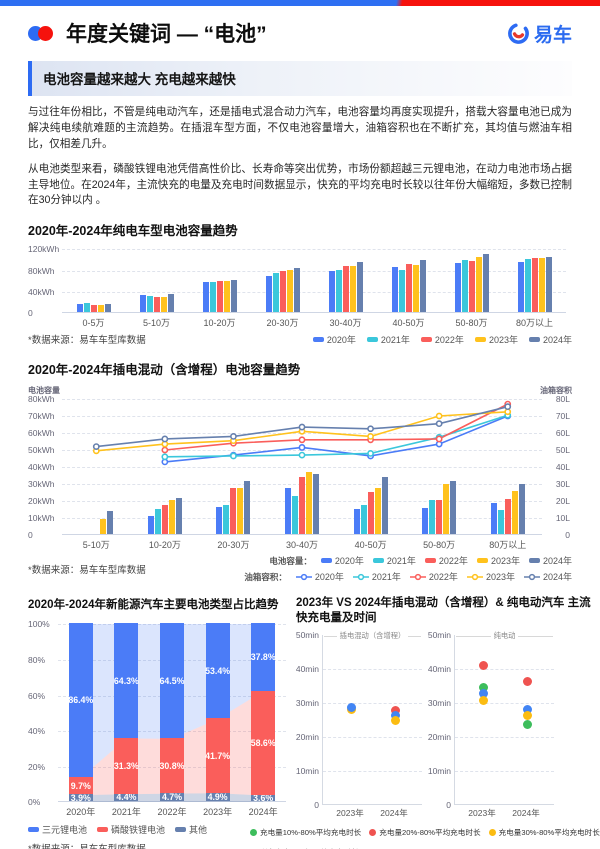 This screenshot has width=600, height=849. I want to click on top-accent-bar, so click(300, 3).